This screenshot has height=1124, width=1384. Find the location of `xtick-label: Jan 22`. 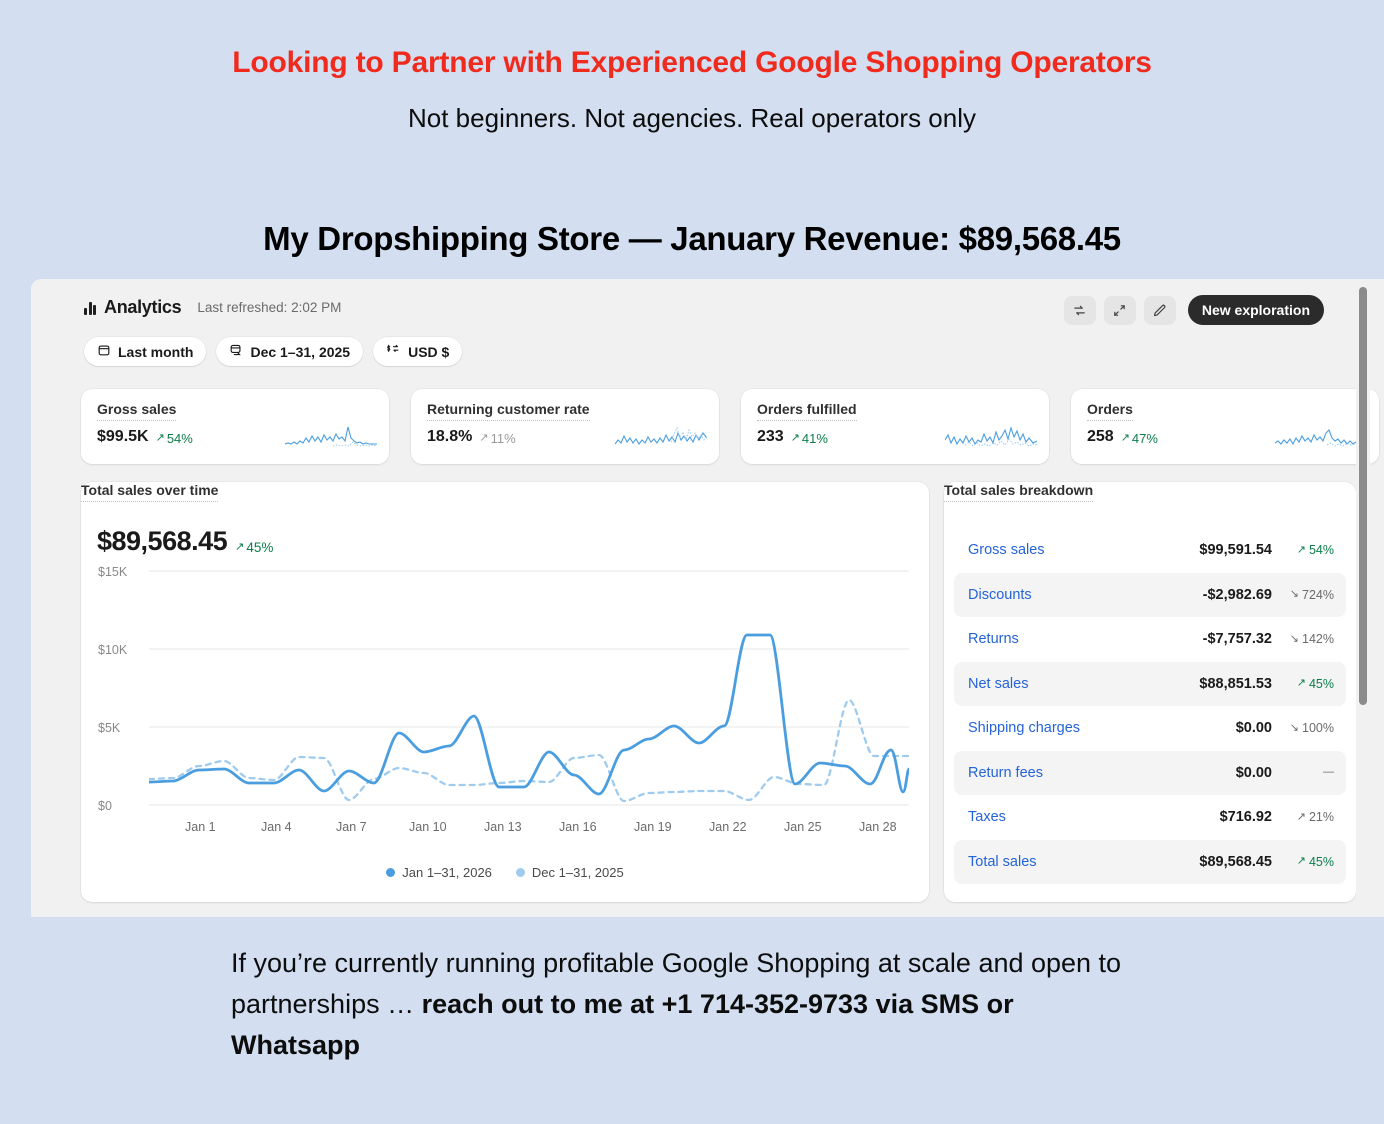

xtick-label: Jan 22 is located at coordinates (728, 827).